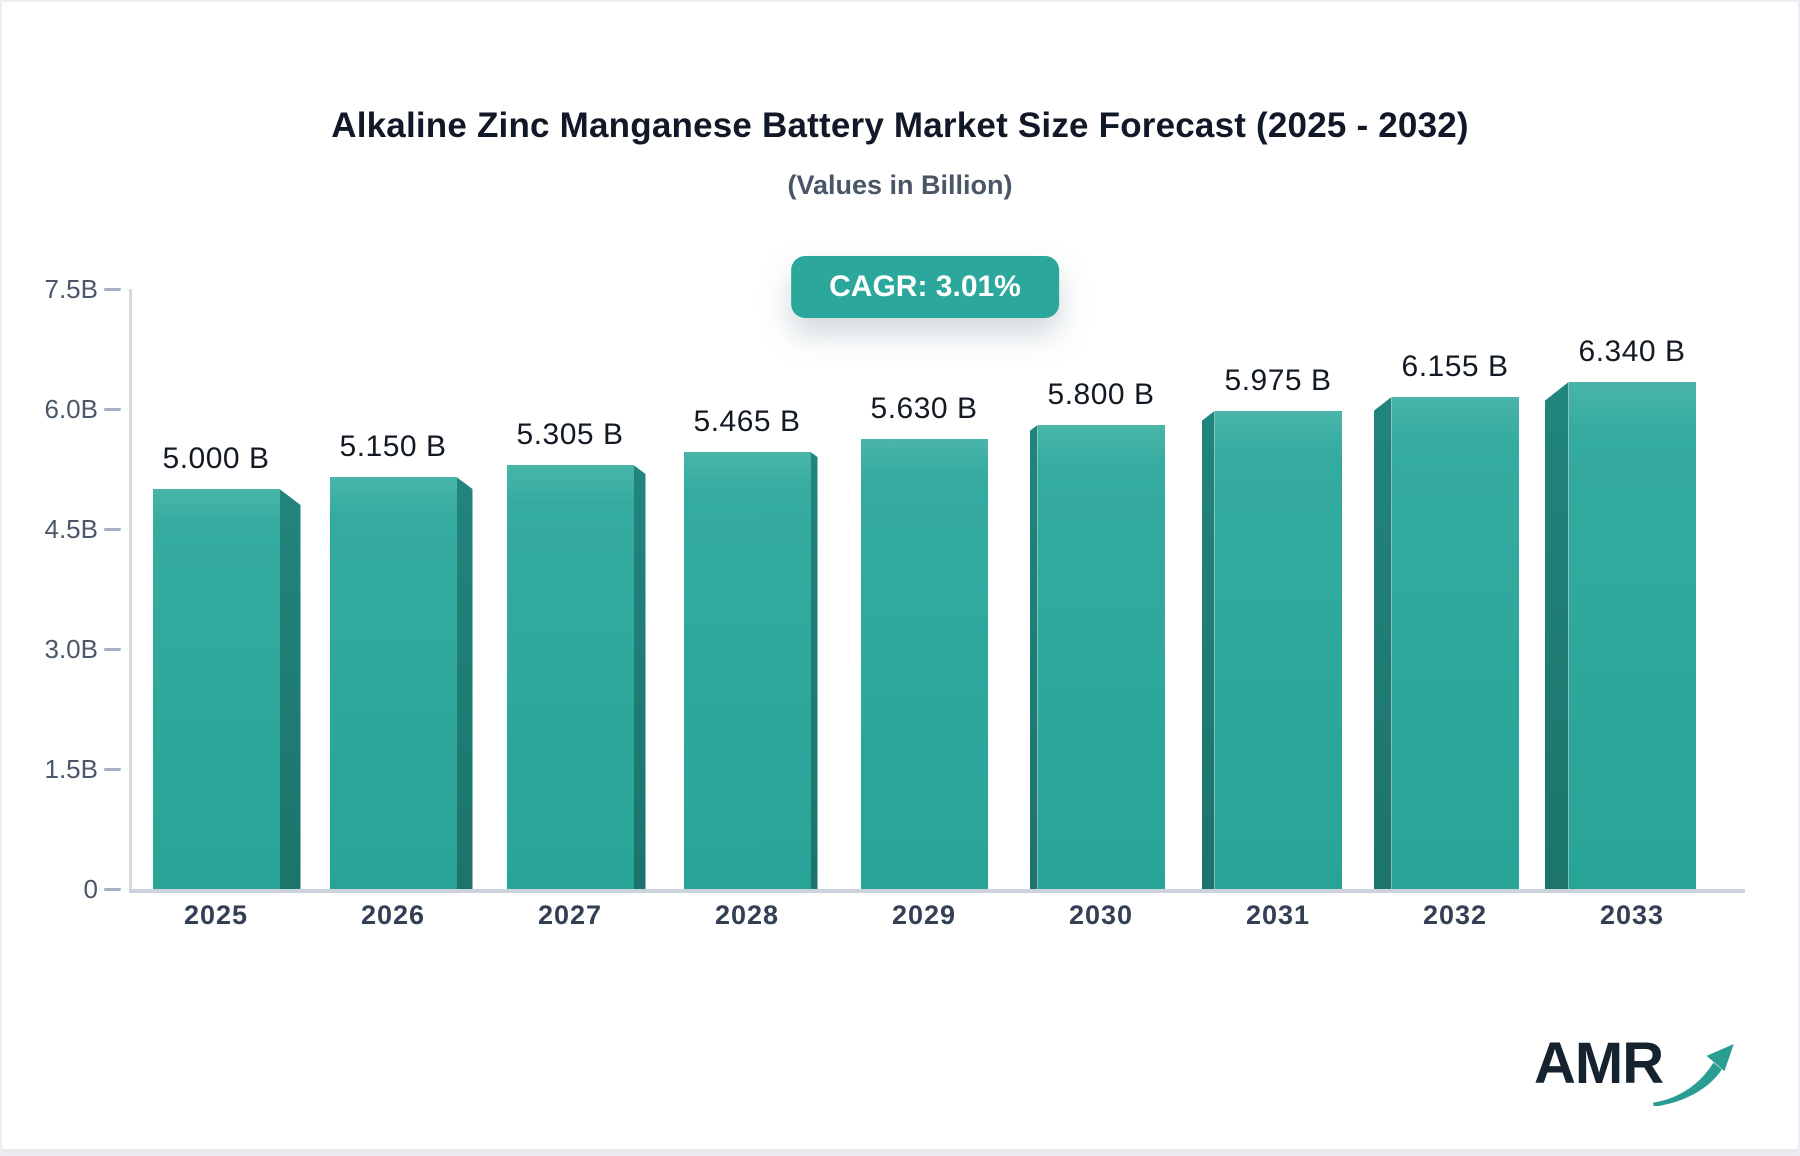 The image size is (1800, 1156). What do you see at coordinates (1599, 1063) in the screenshot?
I see `amr-logo-text: AMR` at bounding box center [1599, 1063].